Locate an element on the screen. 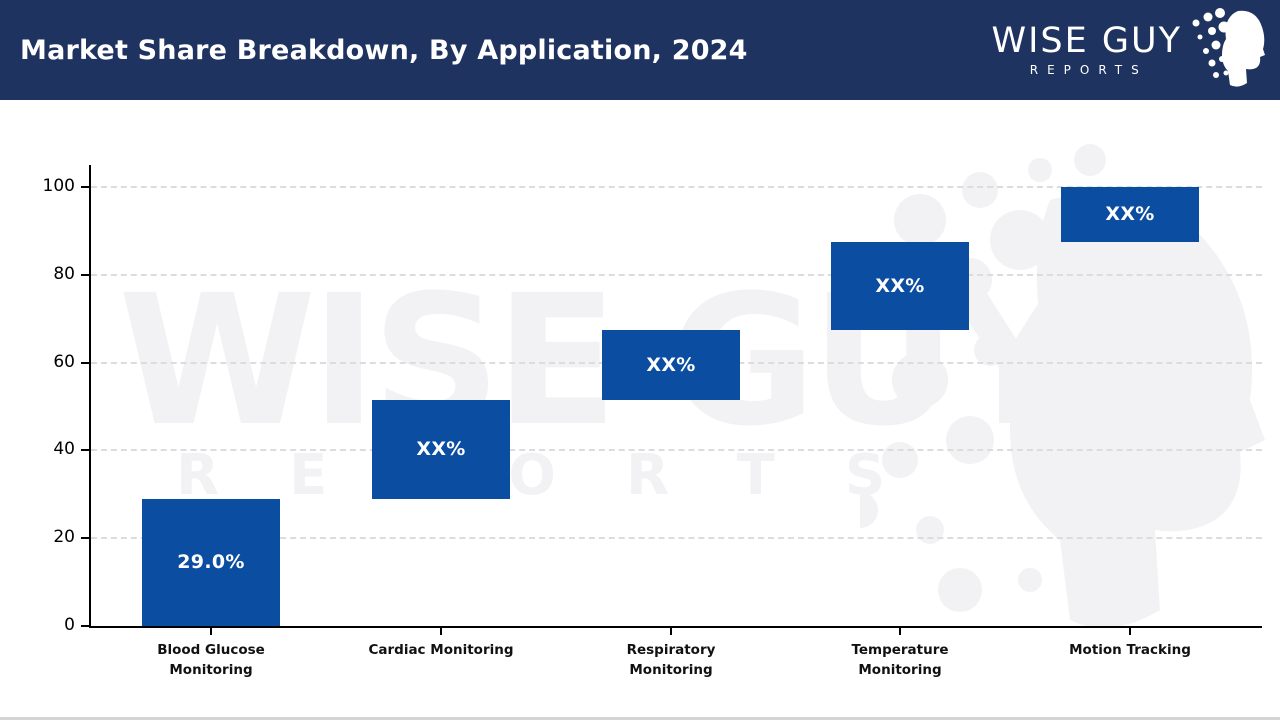  bar-3: XX% is located at coordinates (900, 285).